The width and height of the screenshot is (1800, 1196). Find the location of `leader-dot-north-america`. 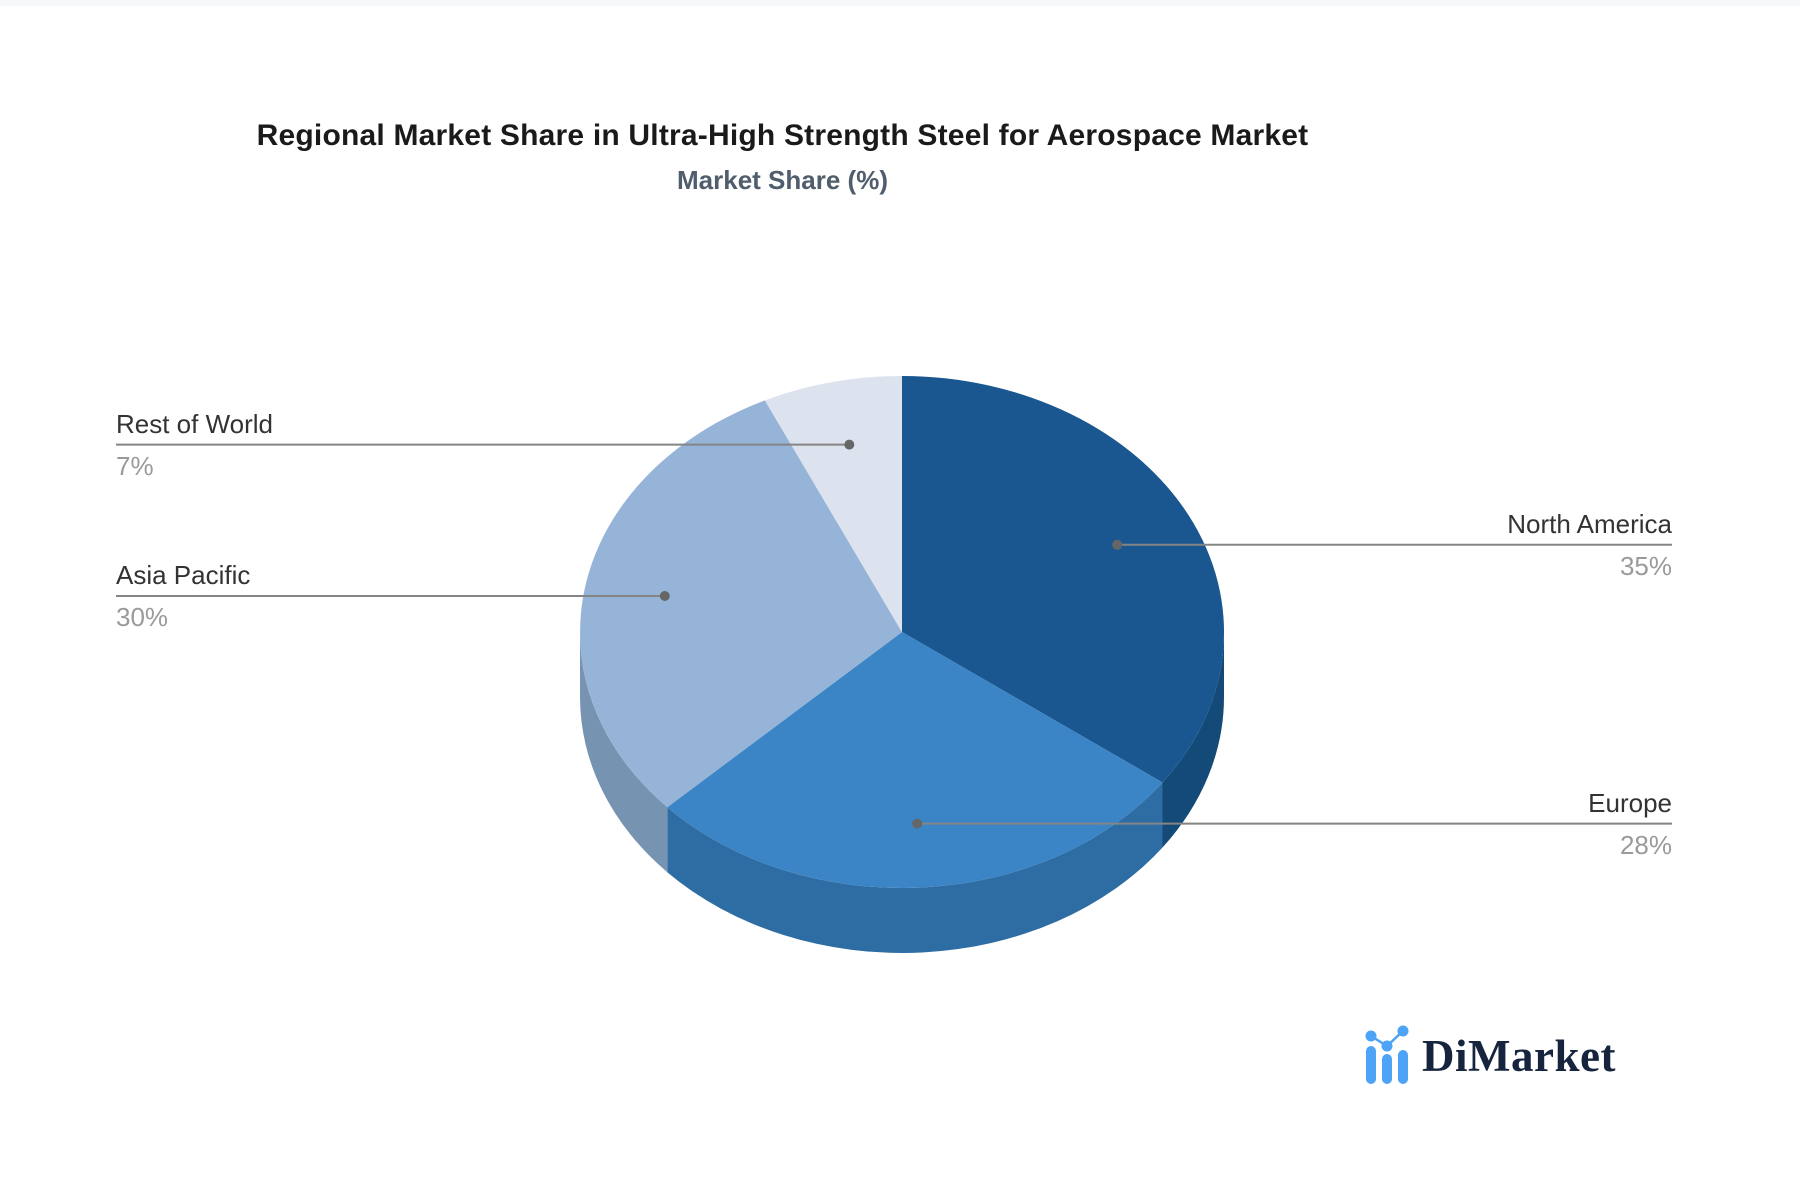

leader-dot-north-america is located at coordinates (1117, 544).